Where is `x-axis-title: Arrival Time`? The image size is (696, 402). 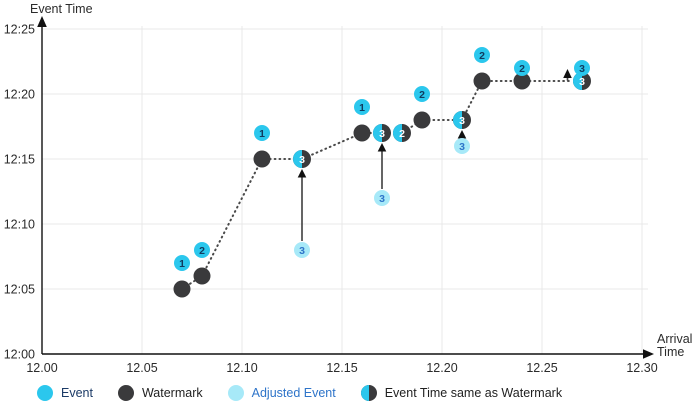
x-axis-title: Arrival Time is located at coordinates (674, 346).